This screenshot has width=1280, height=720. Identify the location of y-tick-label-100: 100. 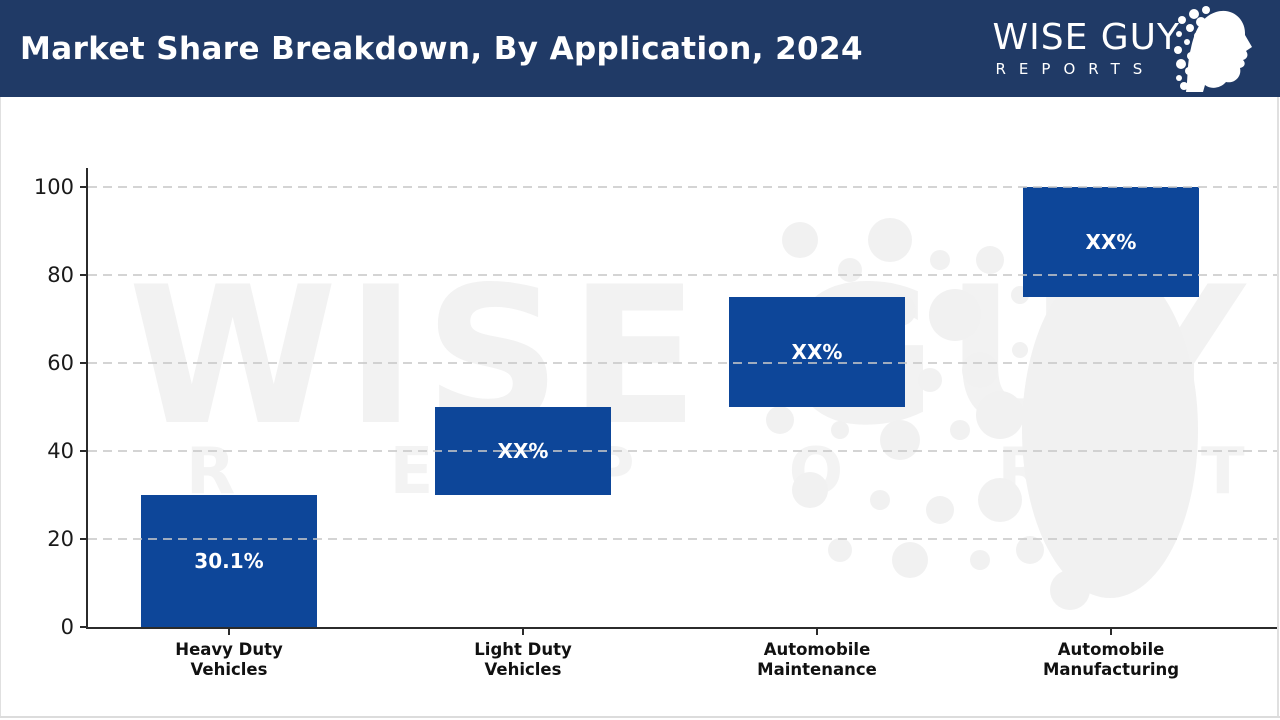
(53, 187).